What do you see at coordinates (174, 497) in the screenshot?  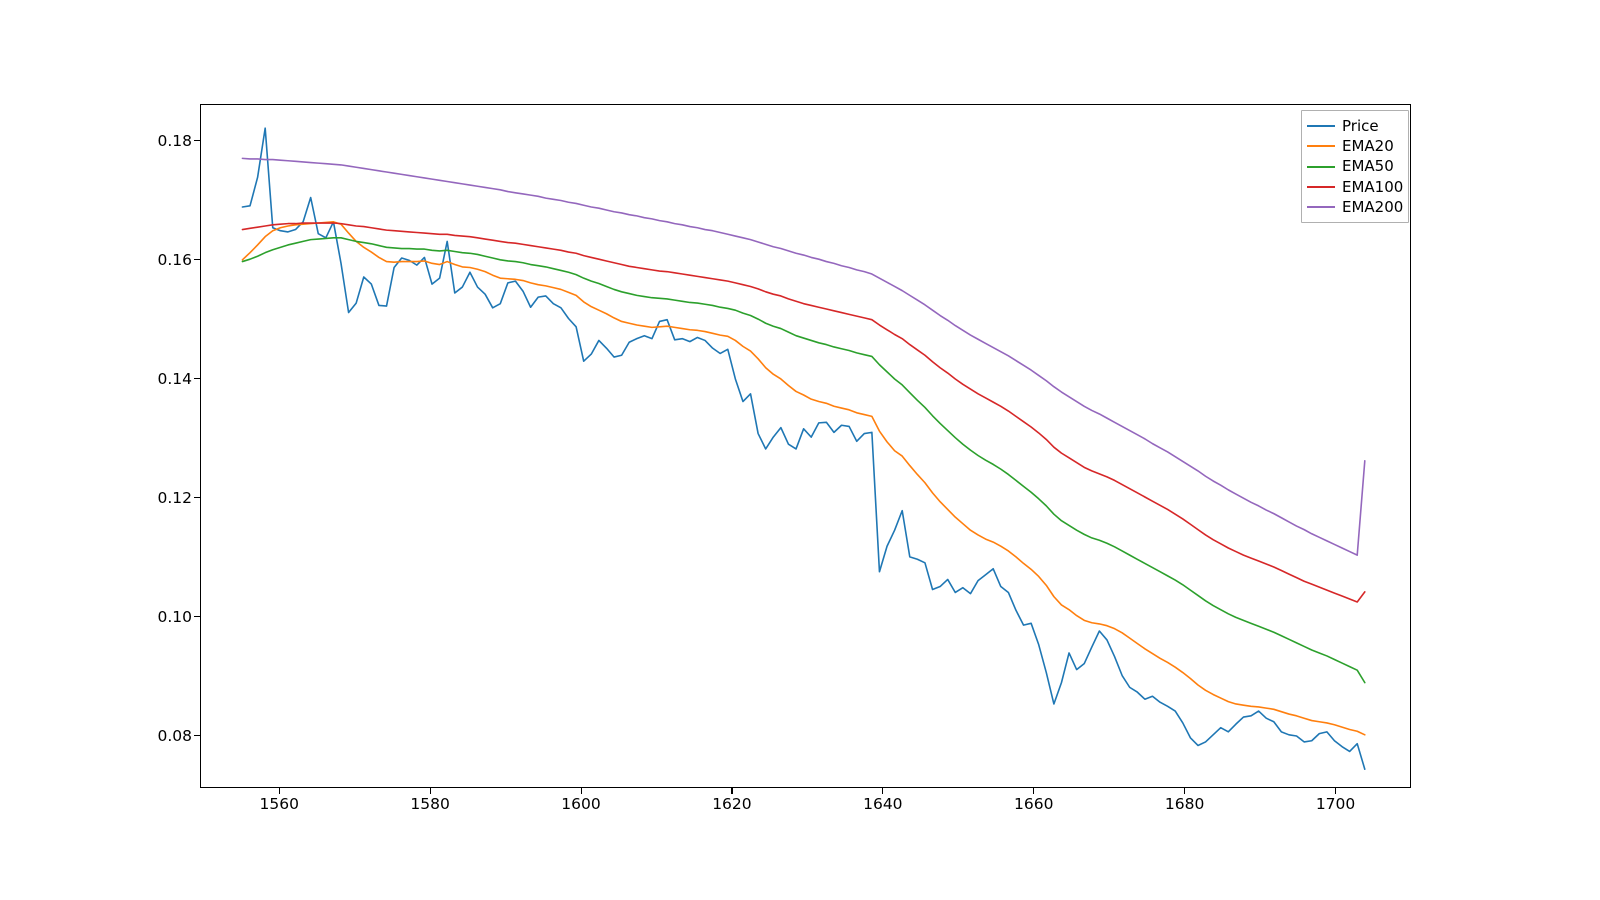 I see `y-tick-label: 0.12` at bounding box center [174, 497].